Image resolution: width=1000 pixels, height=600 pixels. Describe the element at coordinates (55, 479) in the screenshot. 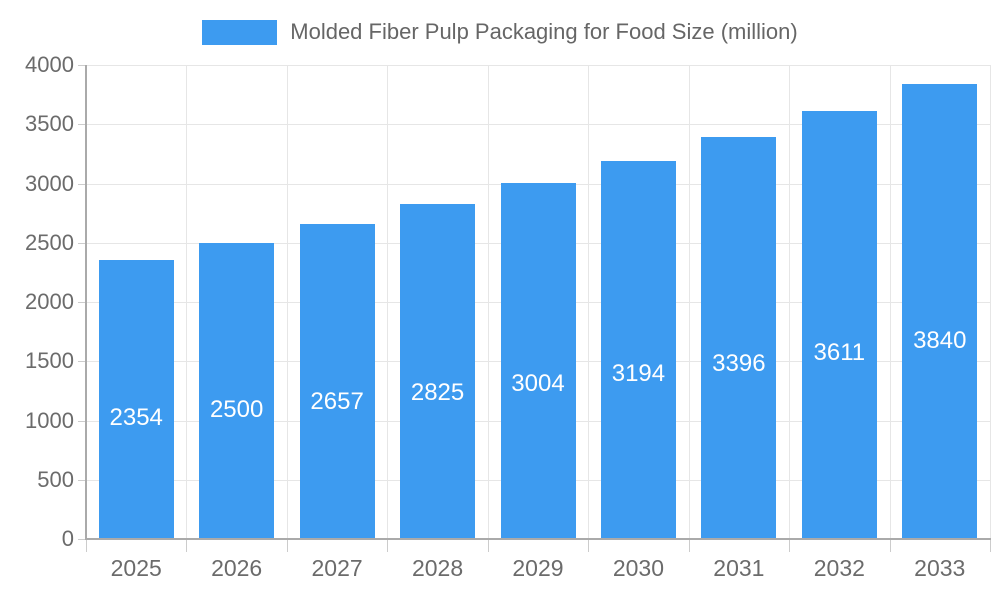

I see `y-axis-tick-label: 500` at that location.